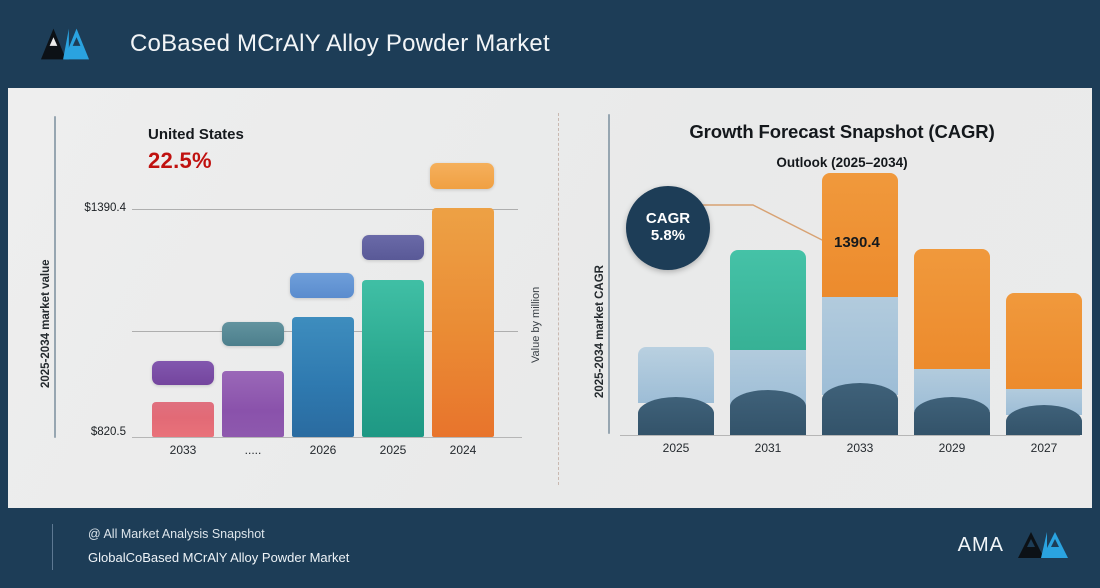 This screenshot has height=588, width=1100. What do you see at coordinates (952, 448) in the screenshot?
I see `right-xlabel-2029: 2029` at bounding box center [952, 448].